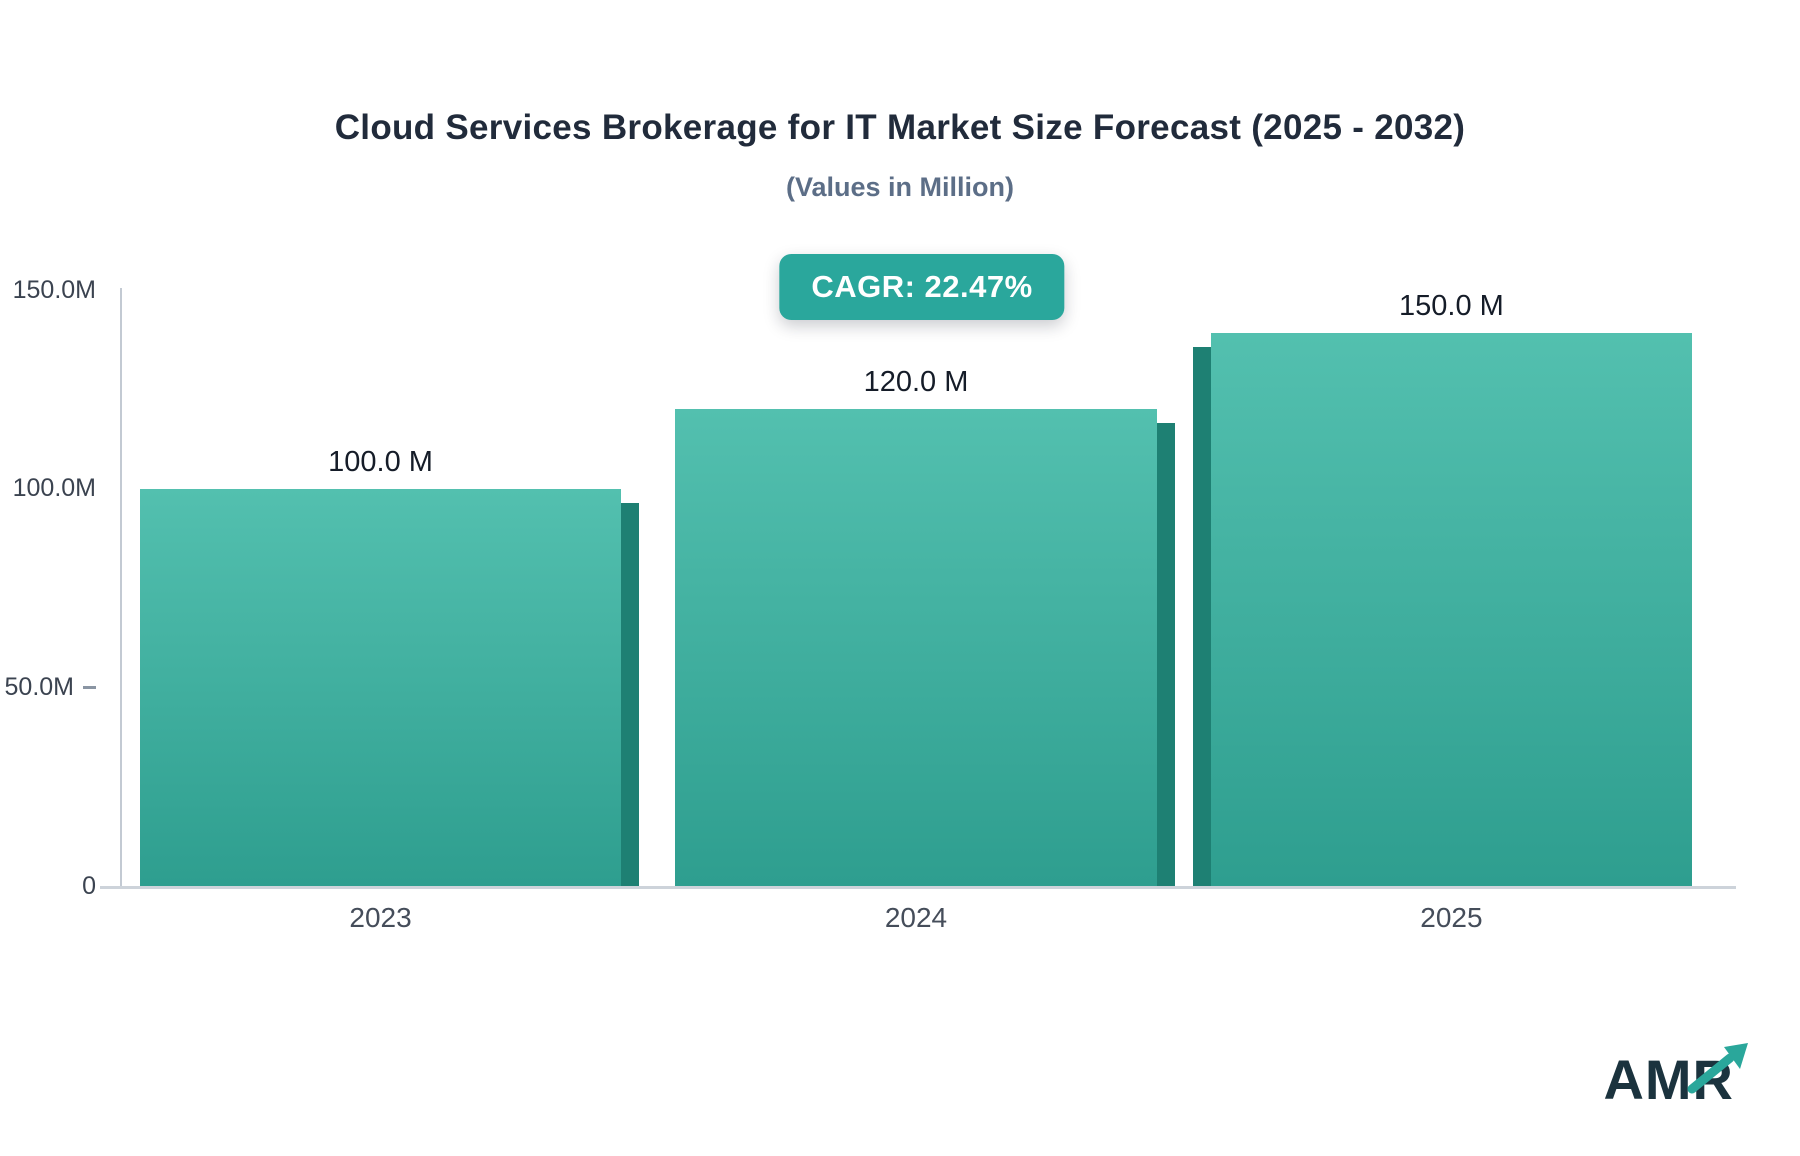  I want to click on y-tick-text: 100.0M, so click(54, 488).